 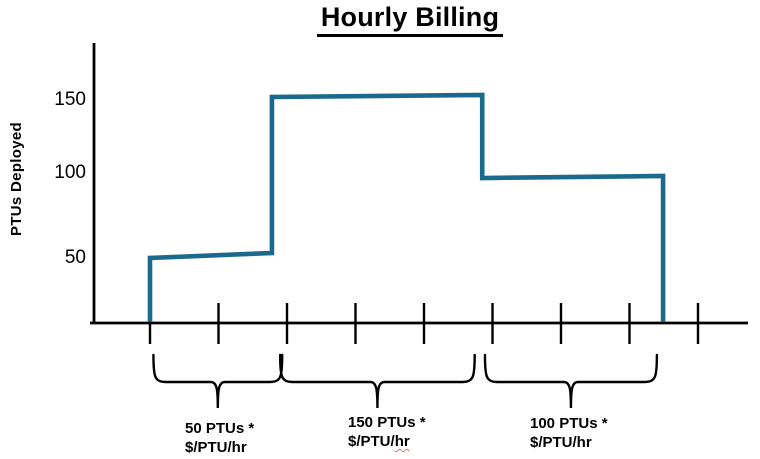 I want to click on segment-label-50ptu: 50 PTUs * $/PTU/hr, so click(x=219, y=438).